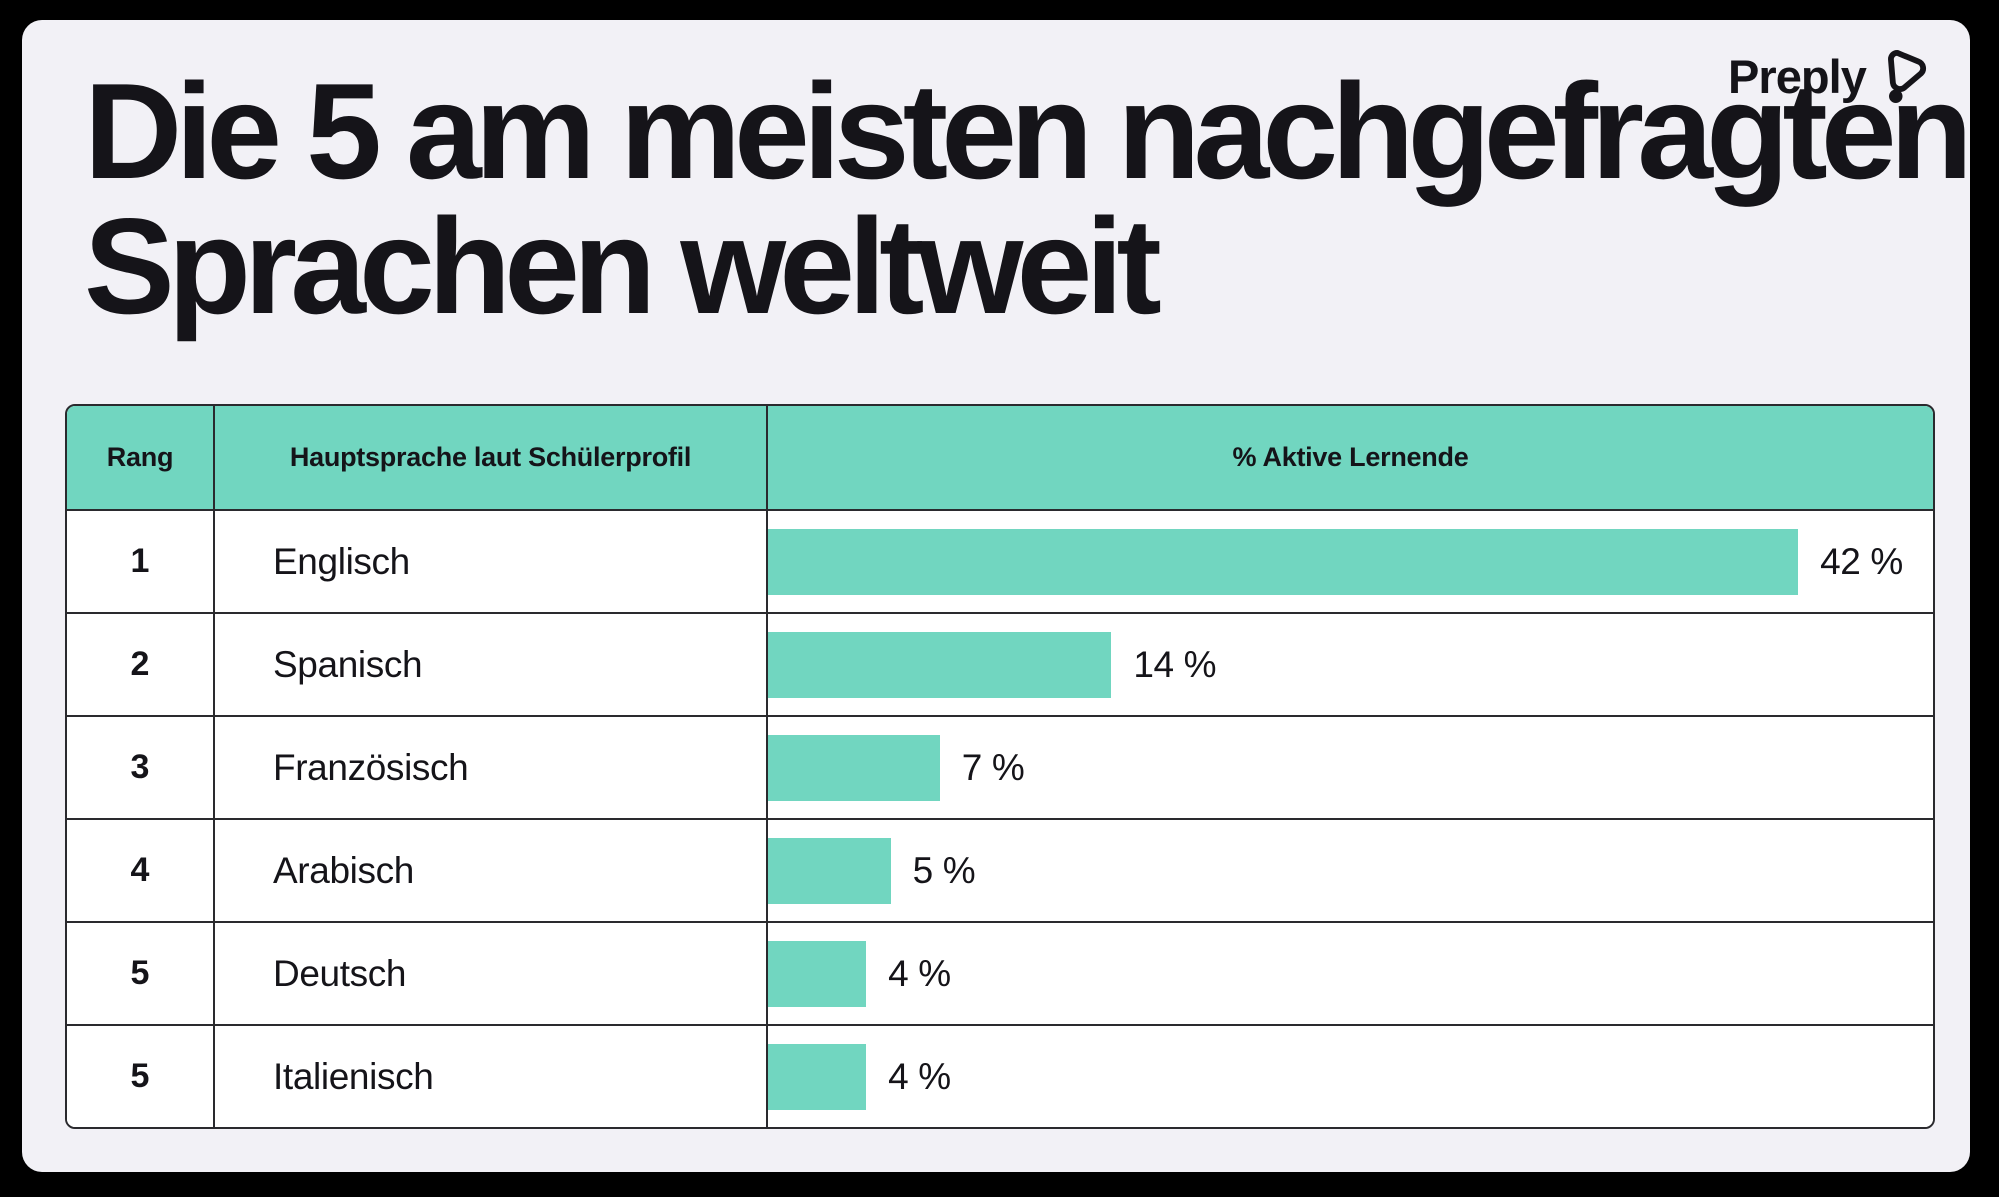  I want to click on percent-label: 14 %, so click(1175, 664).